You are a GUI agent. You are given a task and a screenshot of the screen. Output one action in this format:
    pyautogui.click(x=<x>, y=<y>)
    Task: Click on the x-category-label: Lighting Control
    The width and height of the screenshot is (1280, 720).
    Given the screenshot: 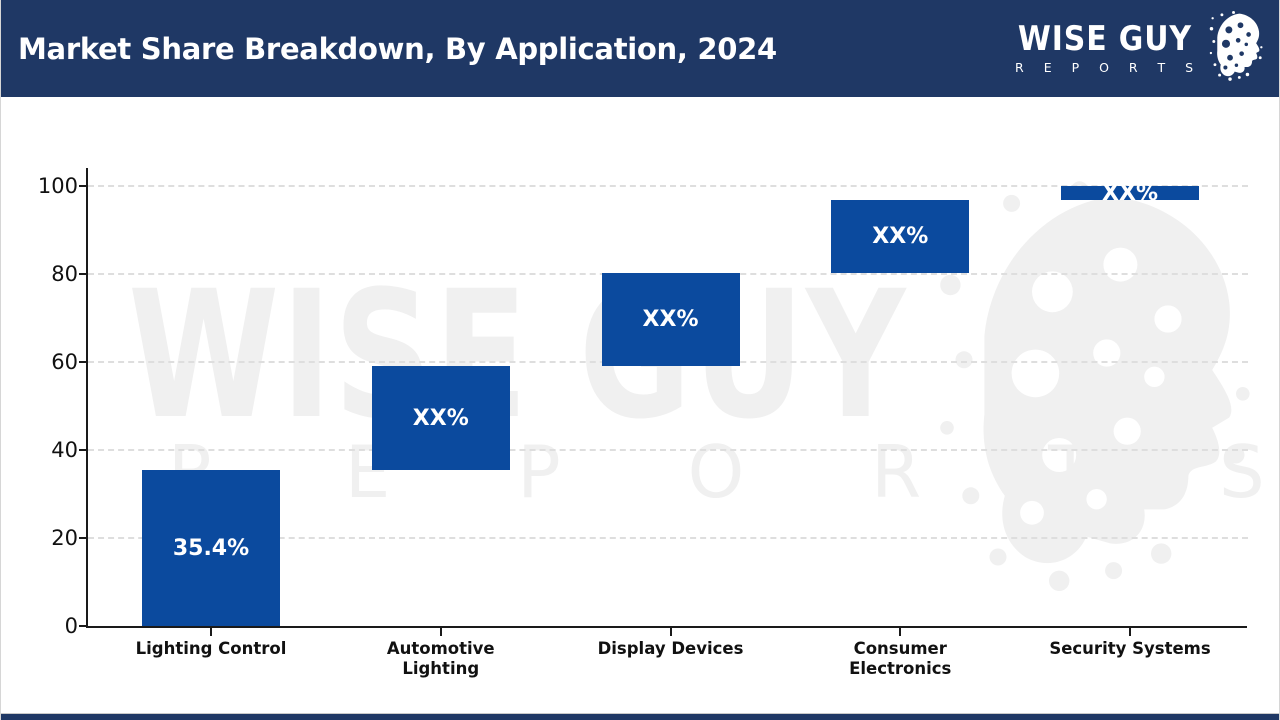 What is the action you would take?
    pyautogui.click(x=211, y=649)
    